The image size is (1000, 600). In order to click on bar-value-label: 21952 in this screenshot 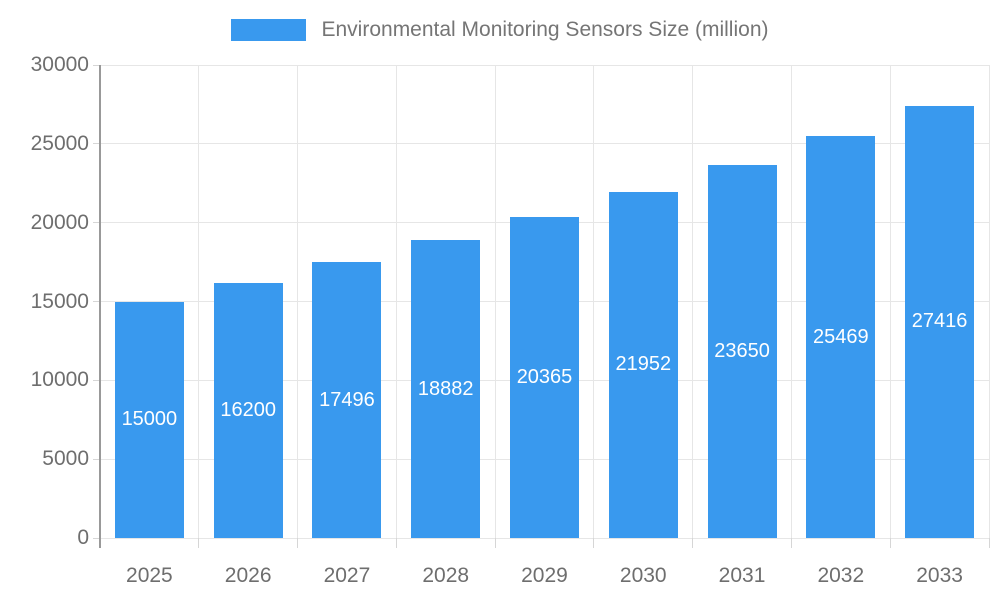, I will do `click(643, 364)`.